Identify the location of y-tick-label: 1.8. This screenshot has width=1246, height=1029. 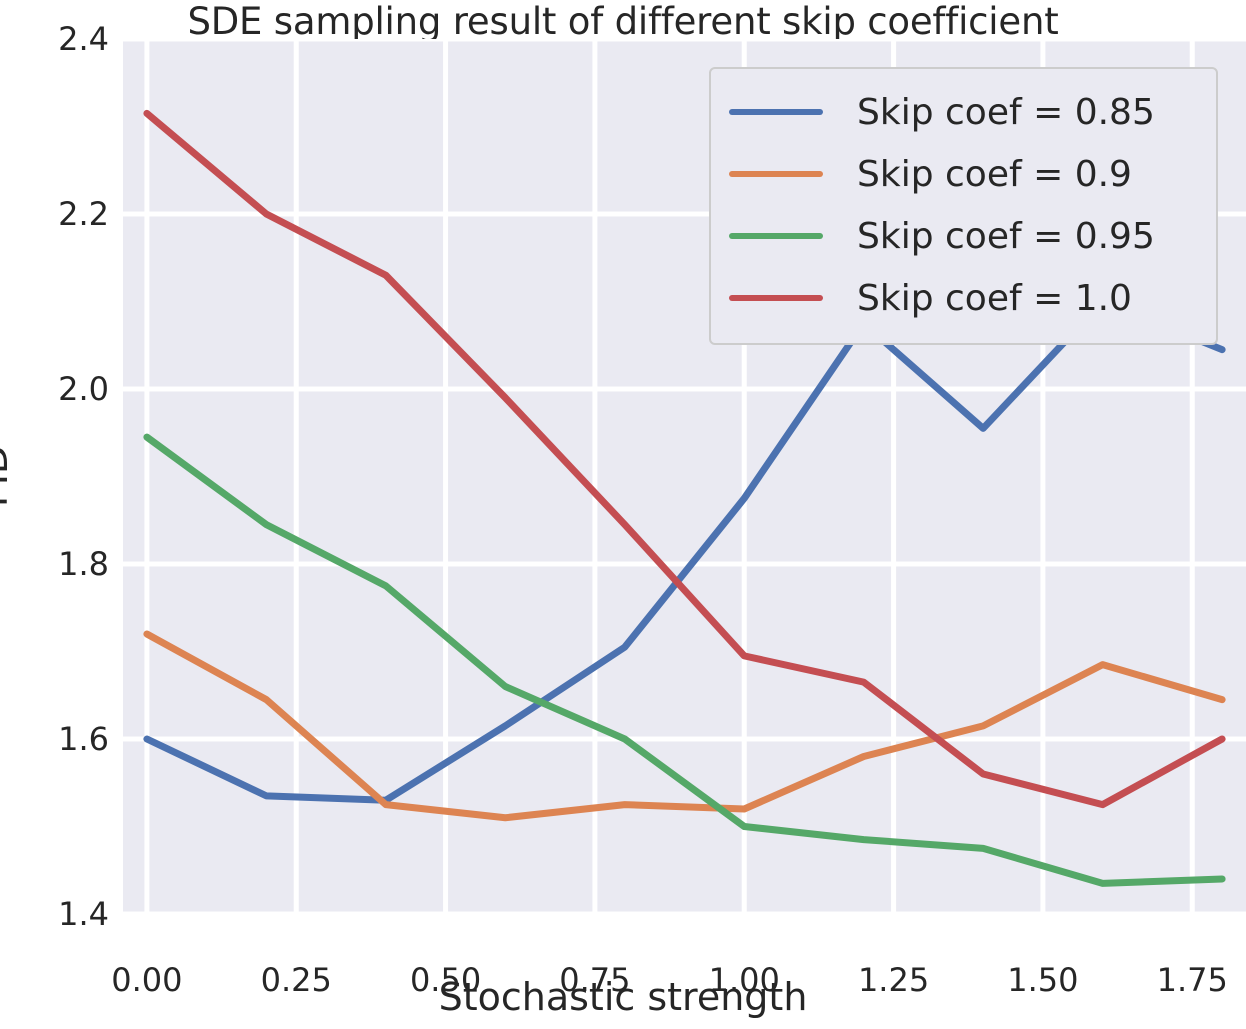
(83, 564).